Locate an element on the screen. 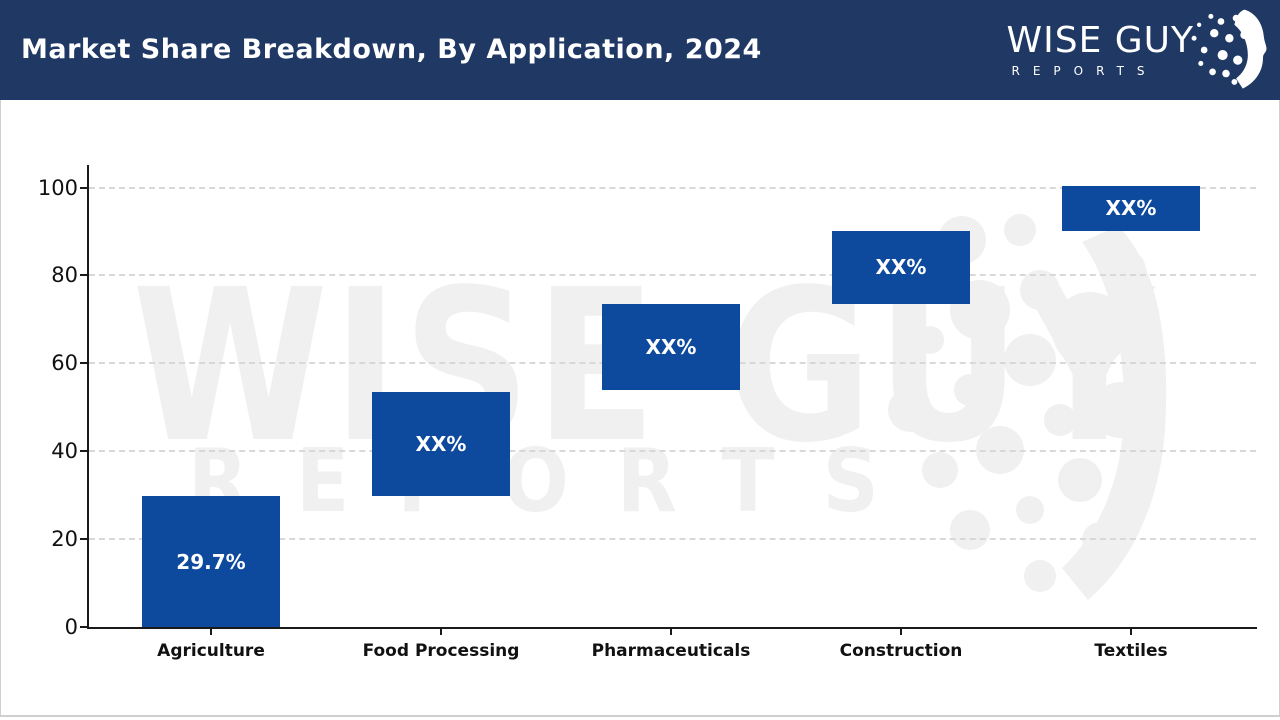  bar-pharmaceuticals: XX% is located at coordinates (671, 347).